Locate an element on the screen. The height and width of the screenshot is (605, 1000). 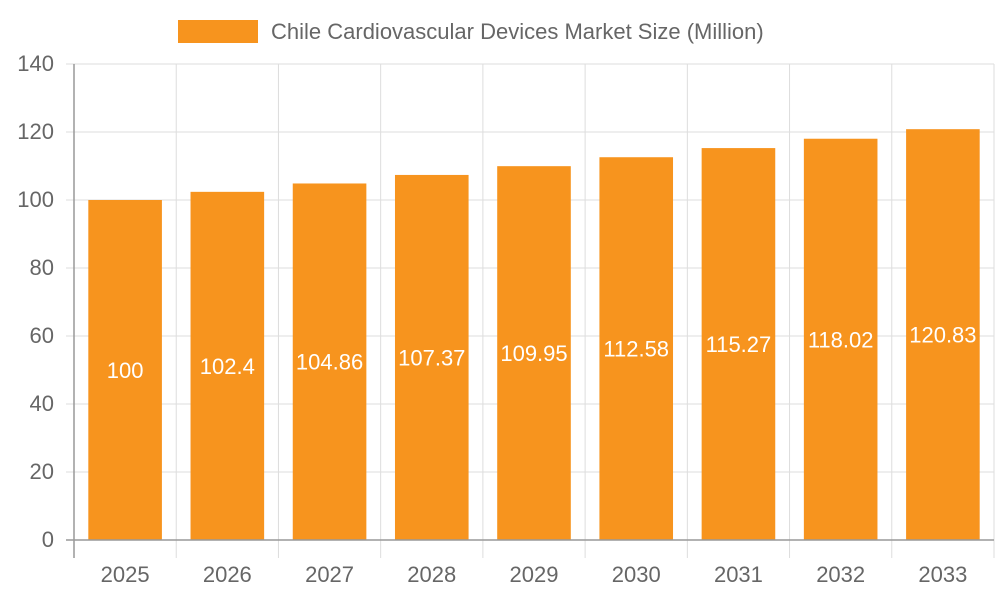
data-label: 107.37 is located at coordinates (431, 357).